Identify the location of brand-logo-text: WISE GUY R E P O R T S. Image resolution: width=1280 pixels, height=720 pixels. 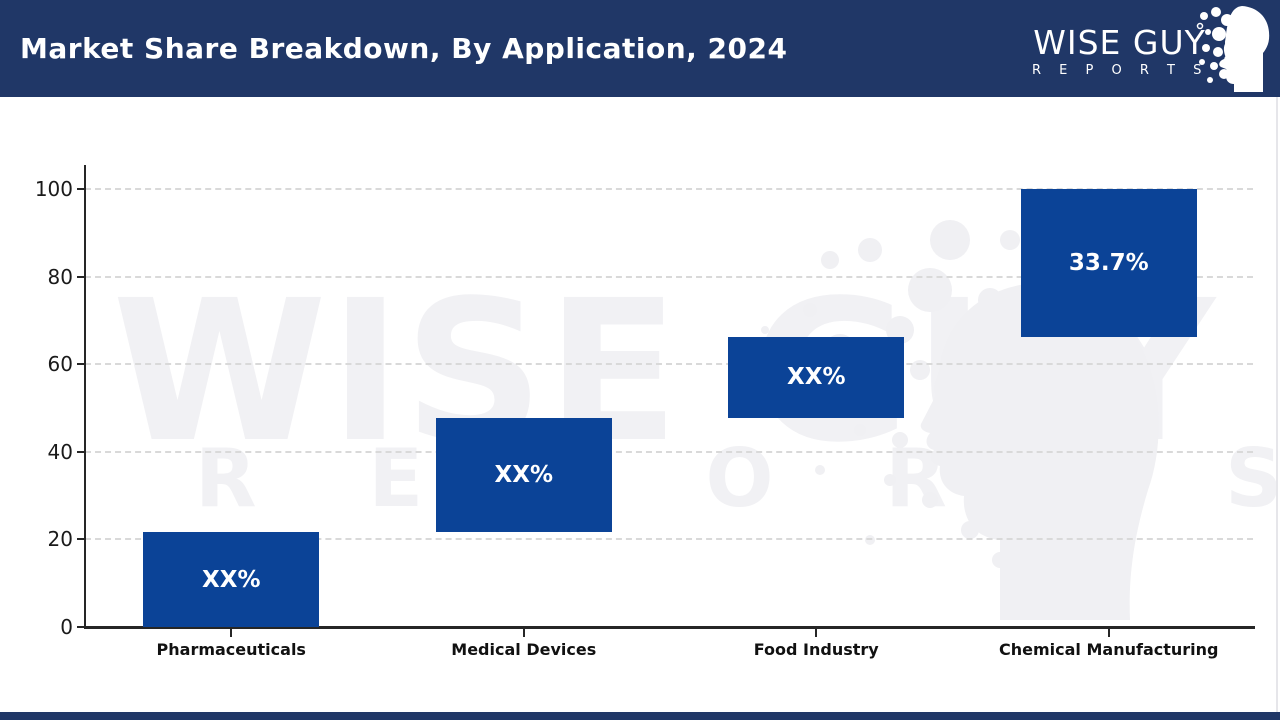
(1119, 51).